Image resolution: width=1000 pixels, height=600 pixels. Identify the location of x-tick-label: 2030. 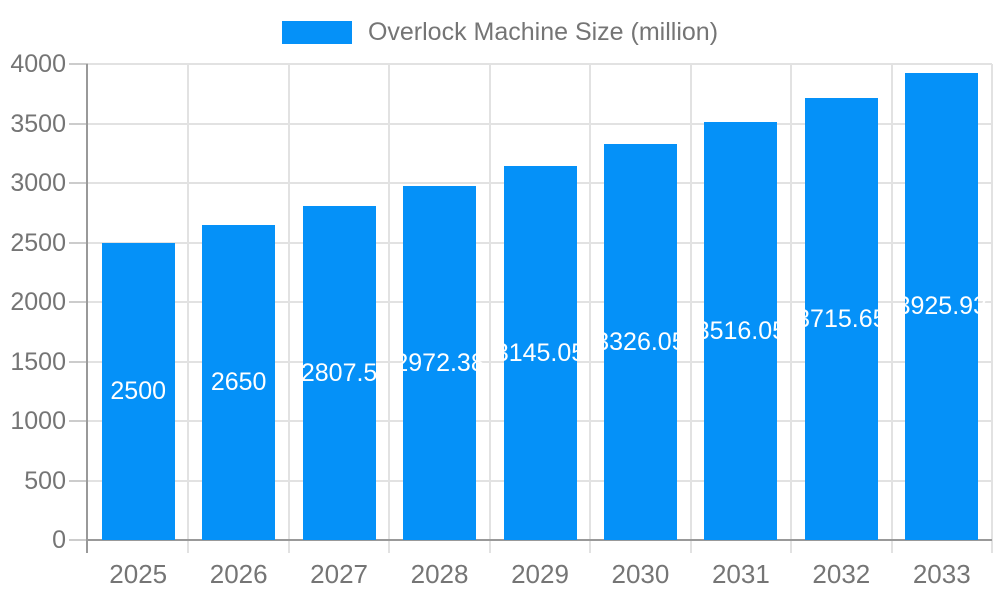
(640, 574).